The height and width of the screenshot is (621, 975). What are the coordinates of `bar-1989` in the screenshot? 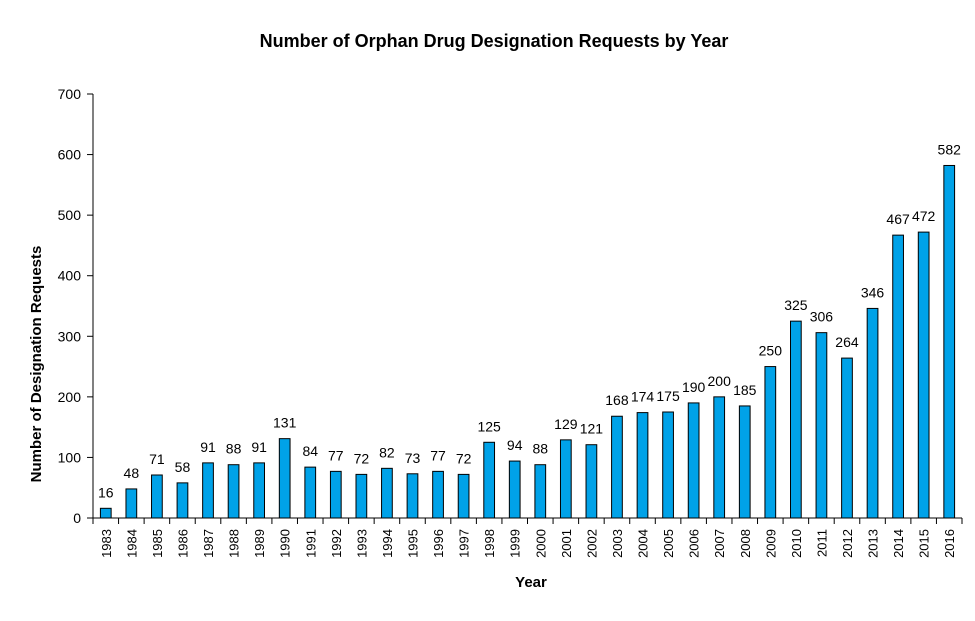 It's located at (259, 490).